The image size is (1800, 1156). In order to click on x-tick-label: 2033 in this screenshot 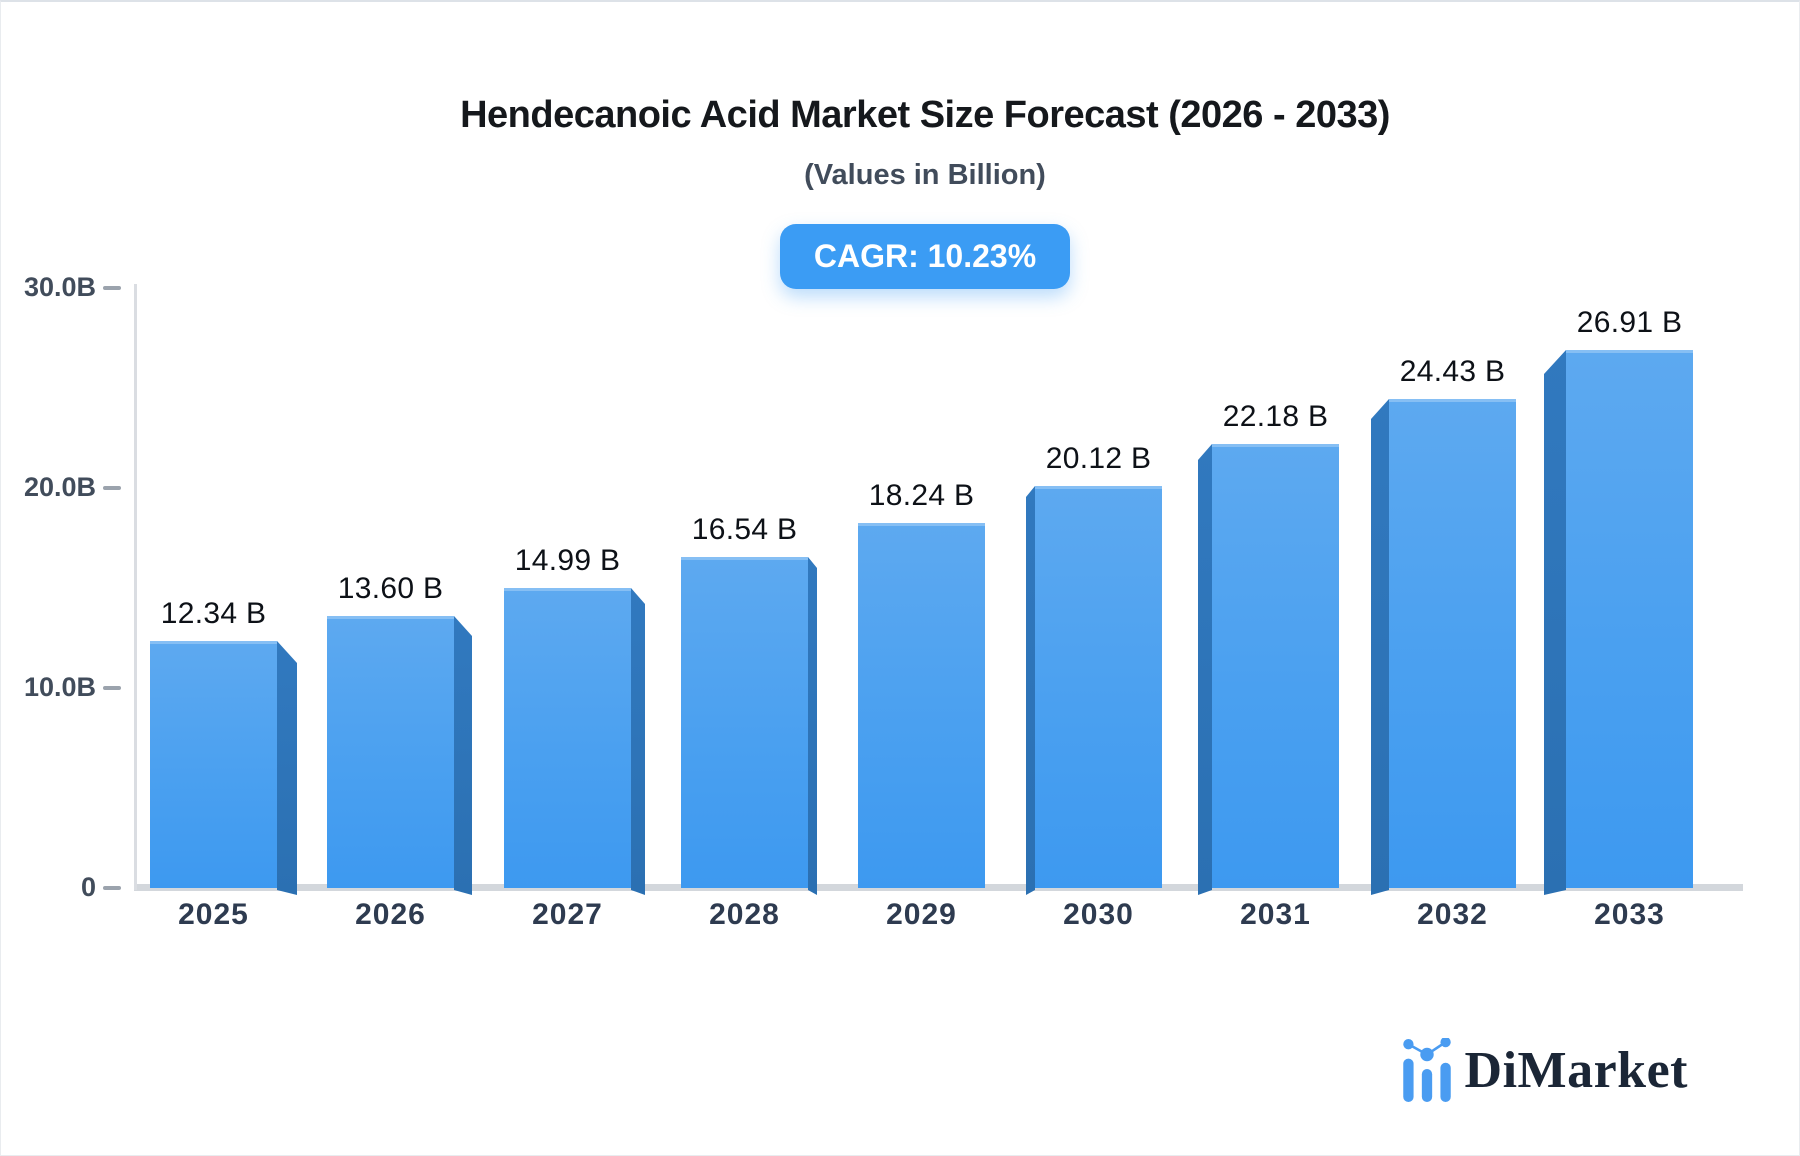, I will do `click(1629, 914)`.